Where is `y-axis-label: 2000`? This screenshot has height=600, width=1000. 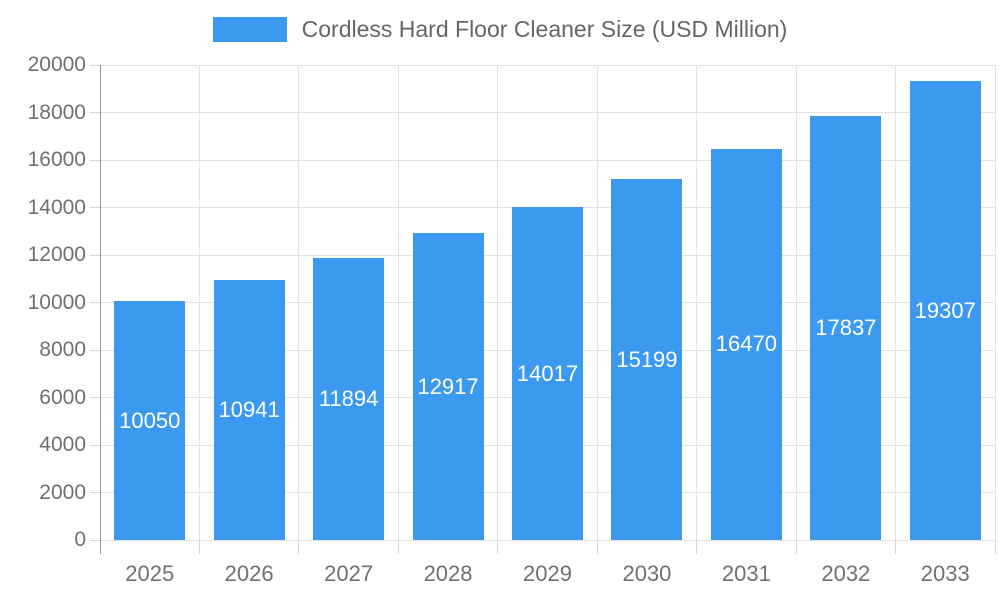
y-axis-label: 2000 is located at coordinates (62, 492).